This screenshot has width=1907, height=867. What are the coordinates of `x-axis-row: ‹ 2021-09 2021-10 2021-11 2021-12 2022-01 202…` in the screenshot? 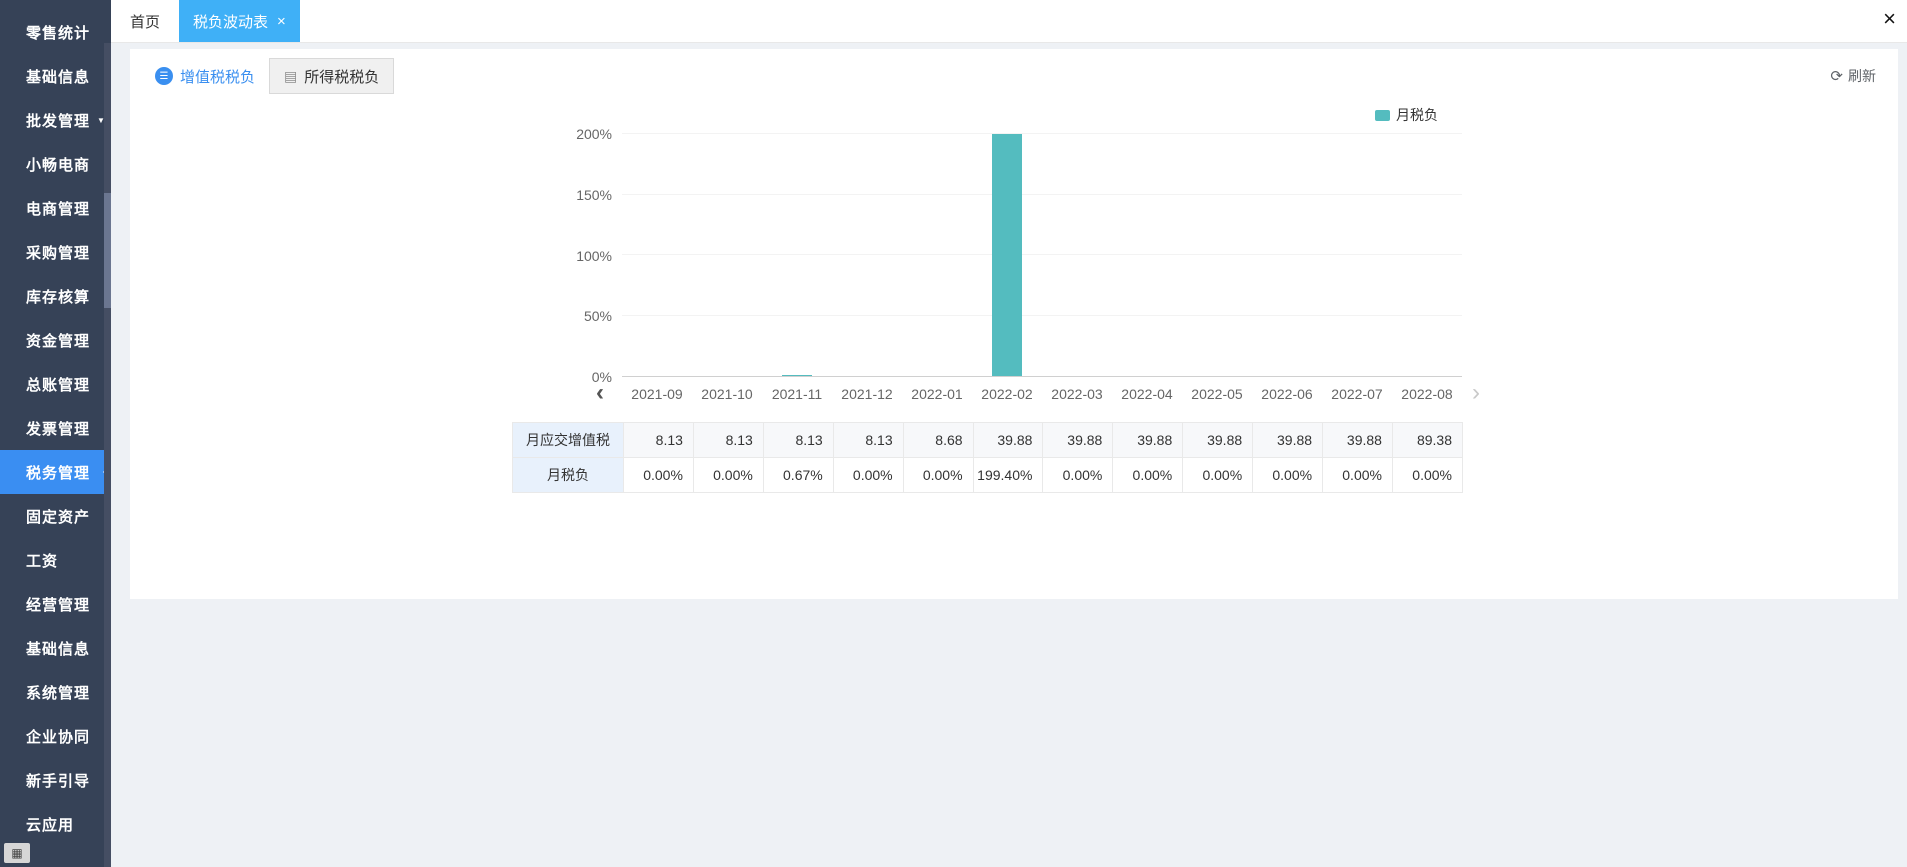 It's located at (1023, 394).